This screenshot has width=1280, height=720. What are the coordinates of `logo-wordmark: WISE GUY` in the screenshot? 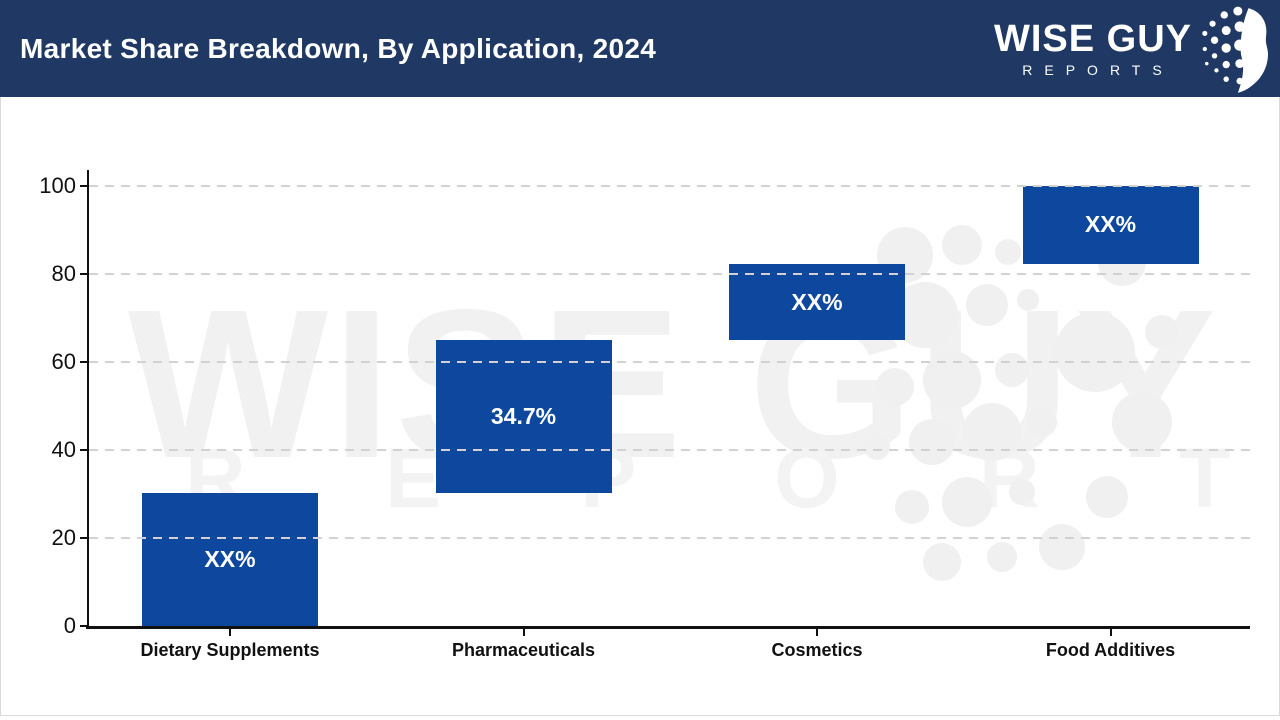 It's located at (1092, 39).